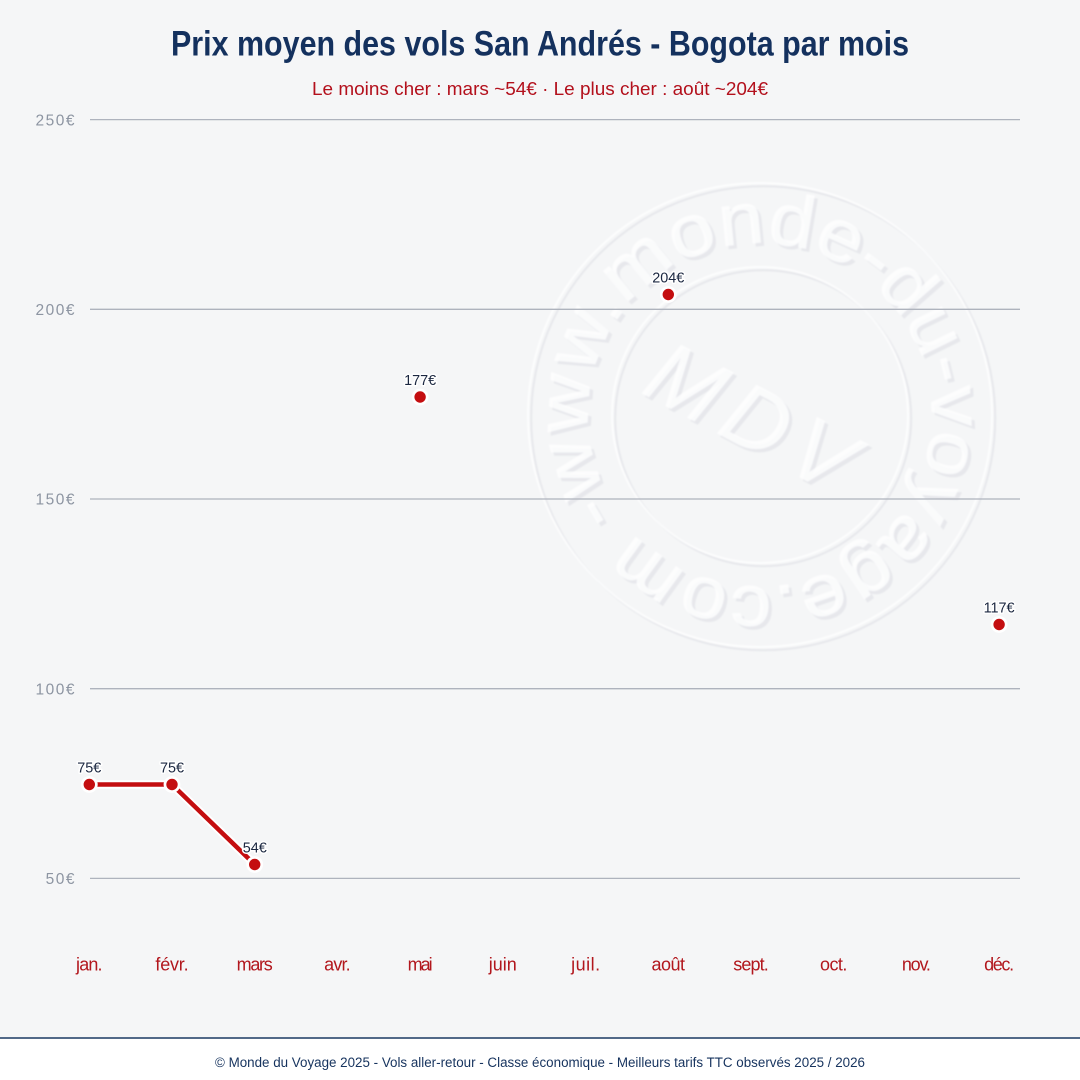 This screenshot has width=1080, height=1080. I want to click on svg-text: juin, so click(502, 964).